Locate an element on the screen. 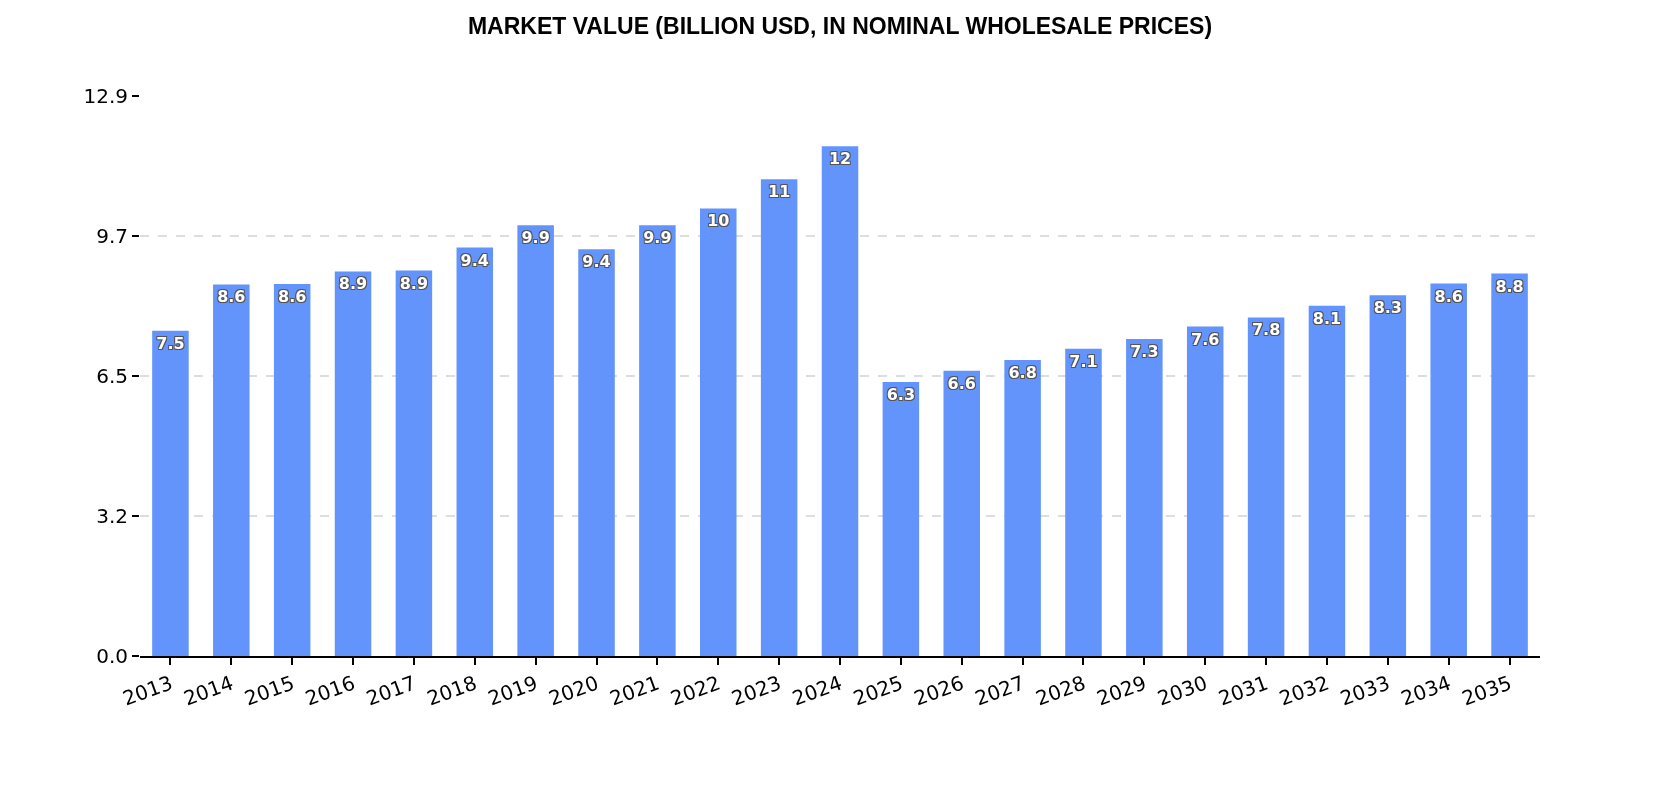 Image resolution: width=1680 pixels, height=800 pixels. data-label: 8.3 is located at coordinates (1387, 308).